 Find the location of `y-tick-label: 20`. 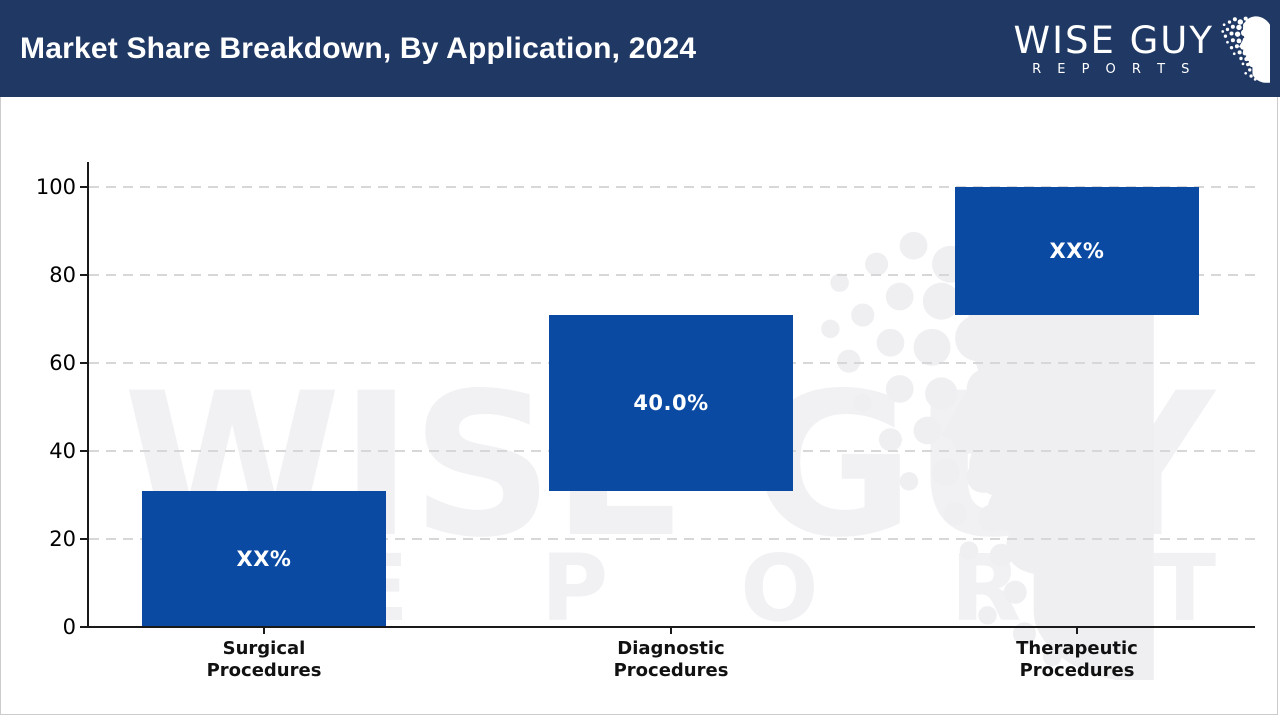

y-tick-label: 20 is located at coordinates (62, 539).